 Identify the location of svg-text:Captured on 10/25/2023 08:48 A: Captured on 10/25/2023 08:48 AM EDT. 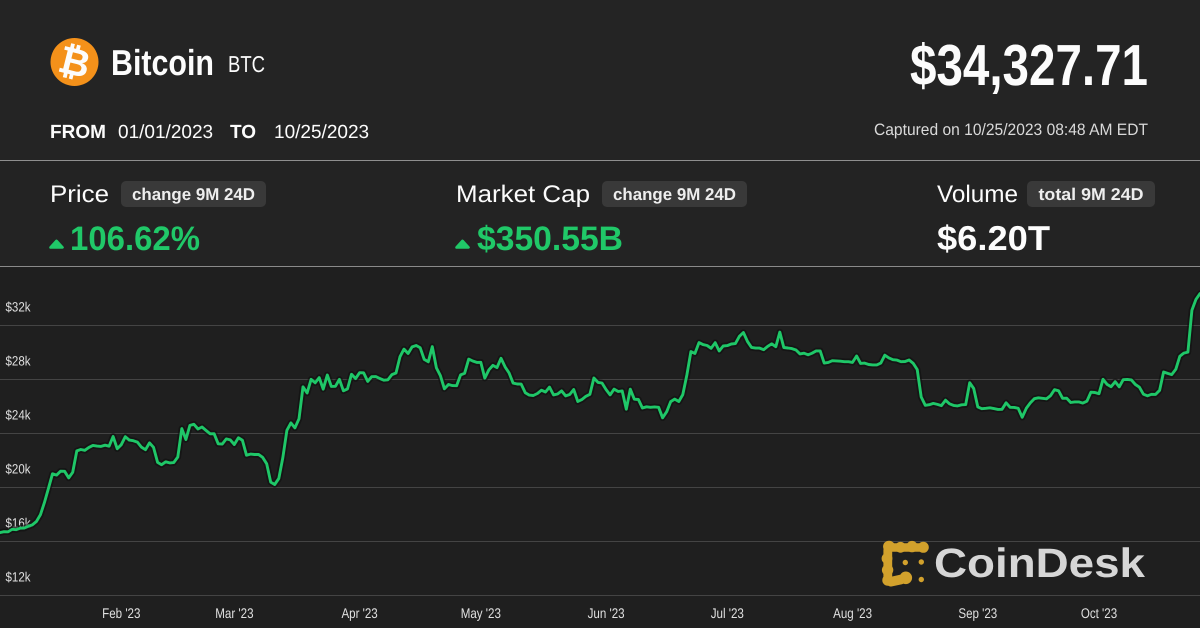
(1011, 130).